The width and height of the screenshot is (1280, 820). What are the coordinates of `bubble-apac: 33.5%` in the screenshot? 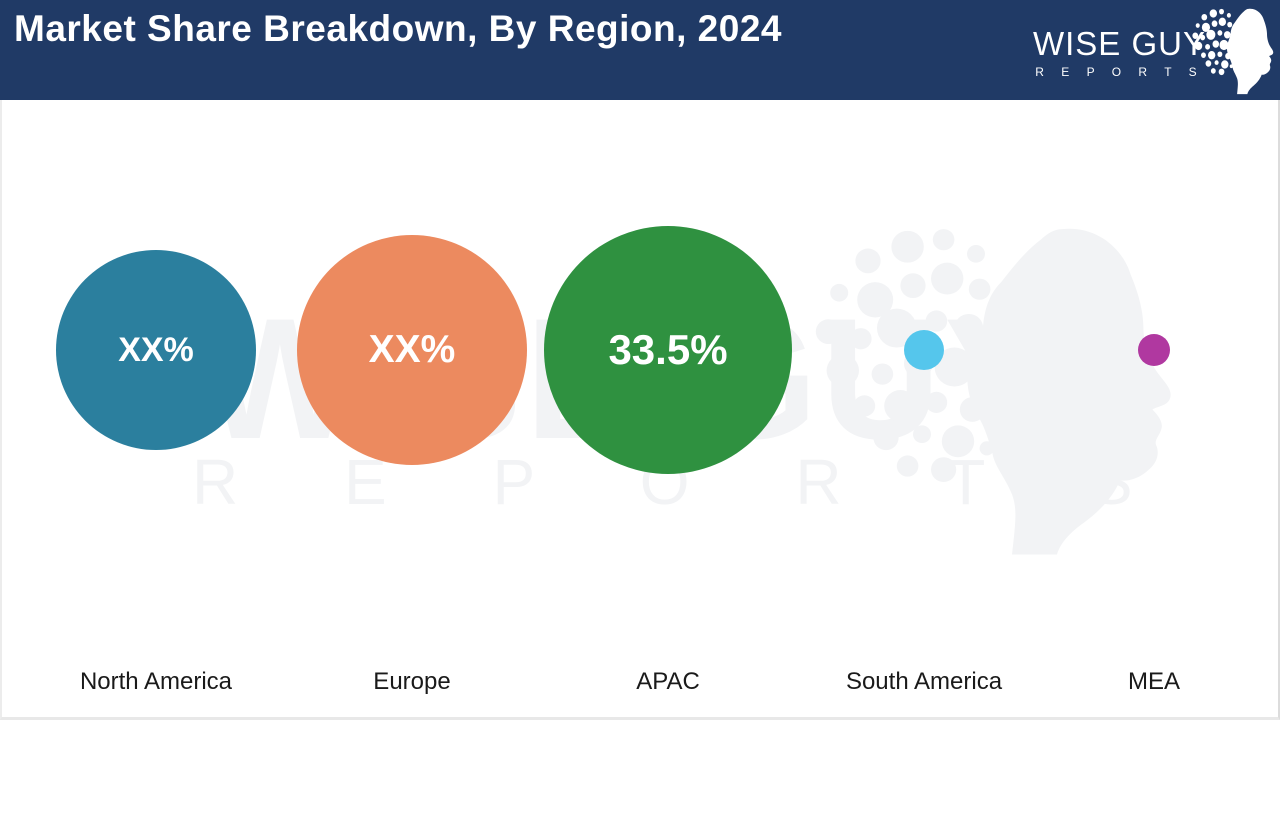 It's located at (668, 350).